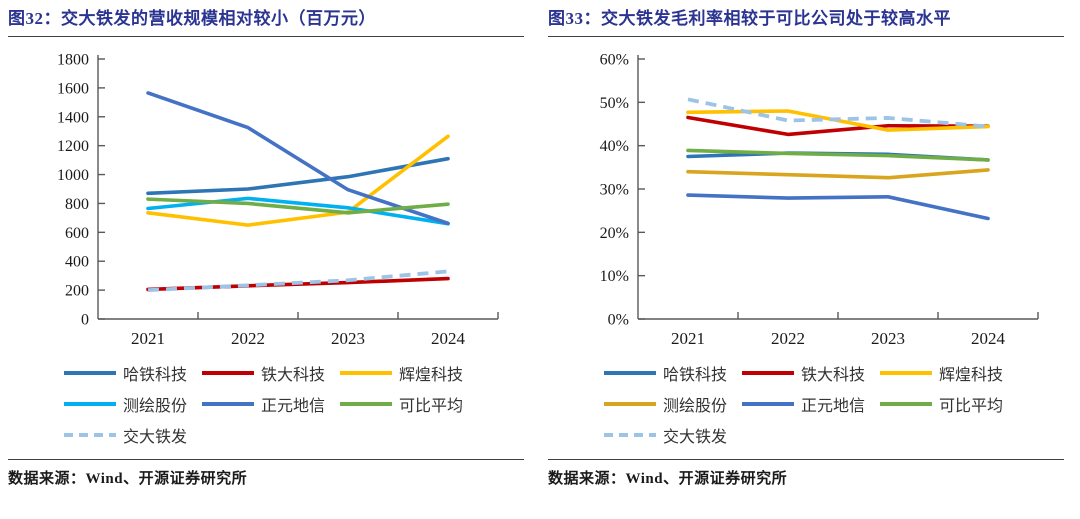 The height and width of the screenshot is (519, 1080). What do you see at coordinates (73, 175) in the screenshot?
I see `y-axis-tick-label: 1000` at bounding box center [73, 175].